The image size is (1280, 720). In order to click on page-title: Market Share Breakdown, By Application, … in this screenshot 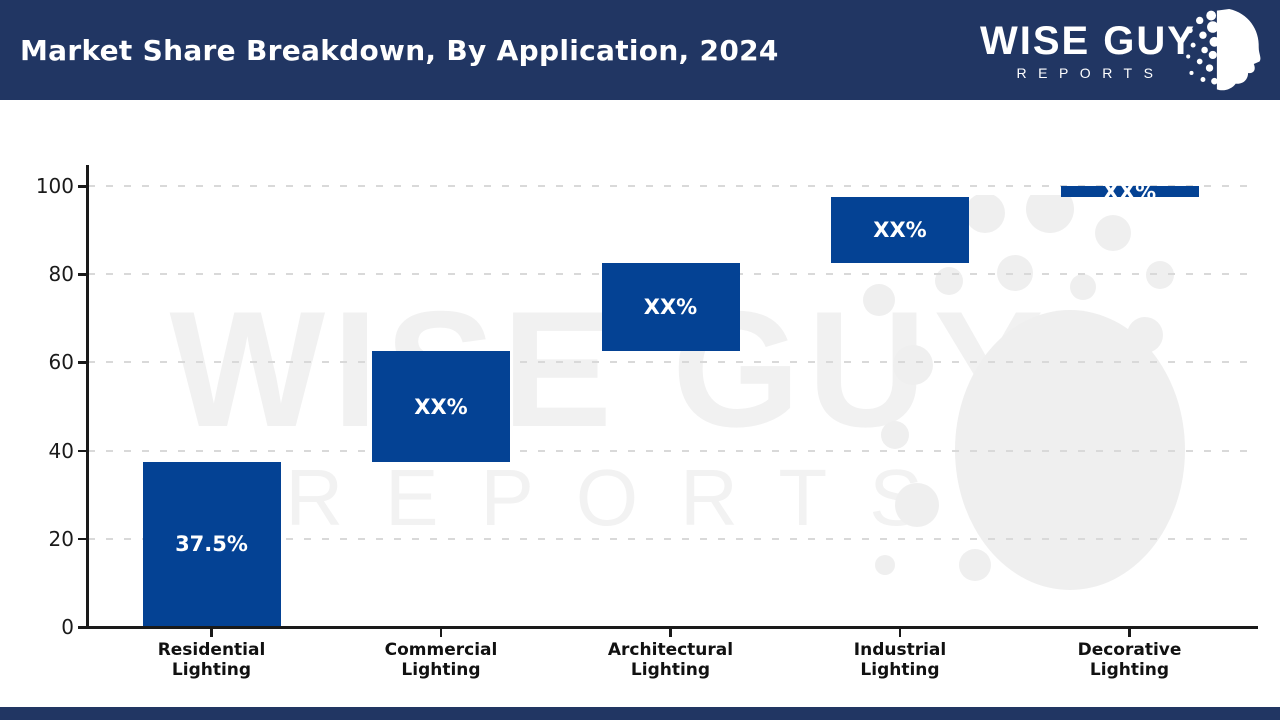, I will do `click(399, 50)`.